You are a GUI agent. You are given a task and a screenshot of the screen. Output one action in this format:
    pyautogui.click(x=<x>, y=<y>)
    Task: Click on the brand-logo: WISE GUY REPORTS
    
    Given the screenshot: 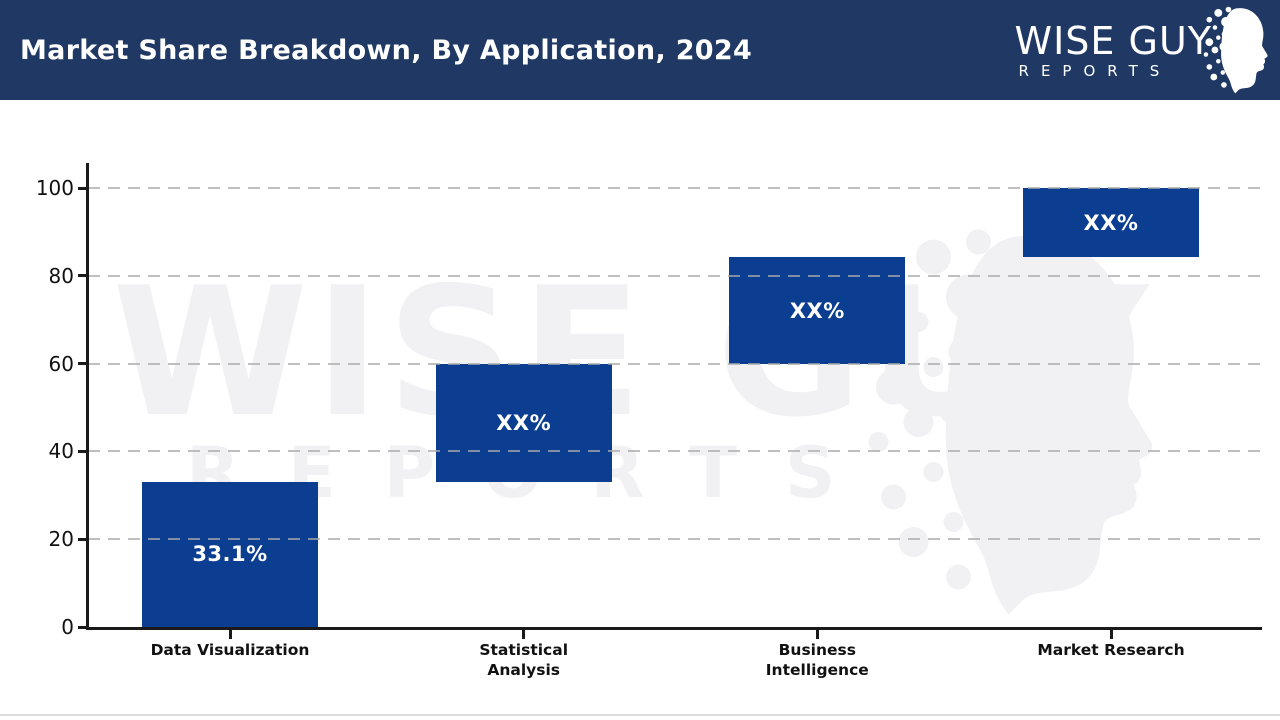 What is the action you would take?
    pyautogui.click(x=1145, y=50)
    